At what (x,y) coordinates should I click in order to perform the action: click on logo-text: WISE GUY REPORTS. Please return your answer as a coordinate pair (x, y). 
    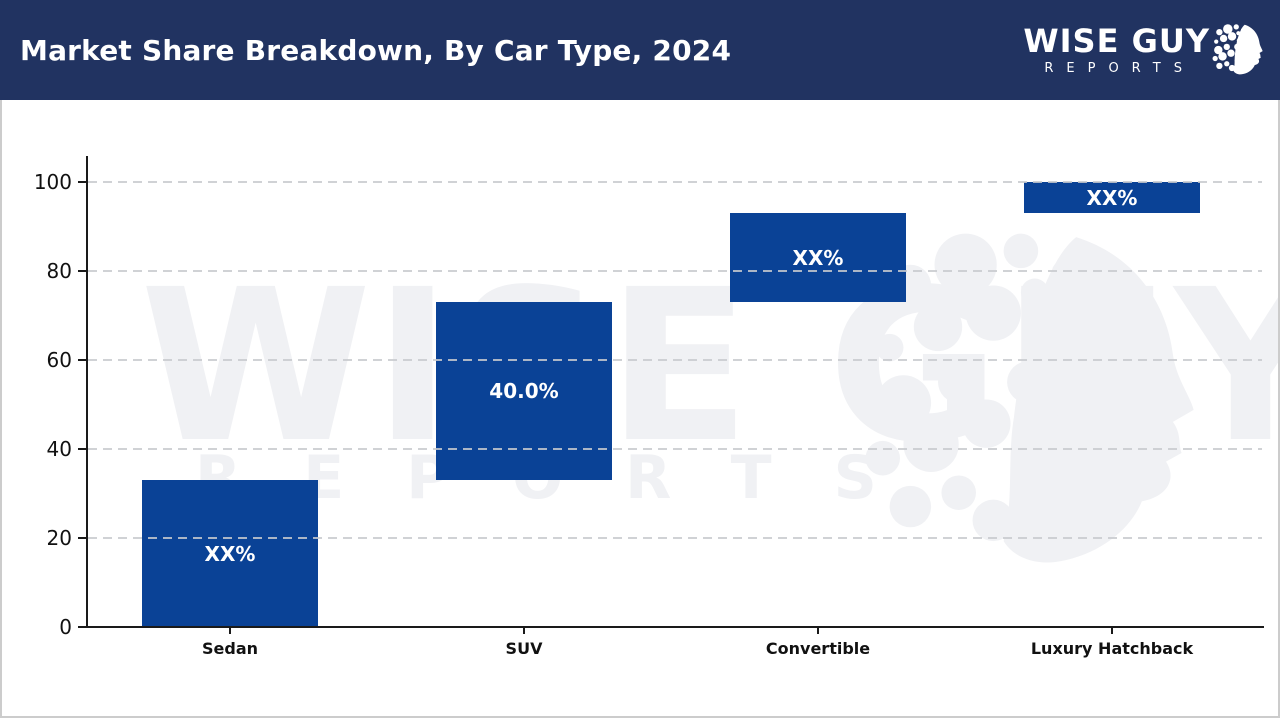
    Looking at the image, I should click on (1116, 49).